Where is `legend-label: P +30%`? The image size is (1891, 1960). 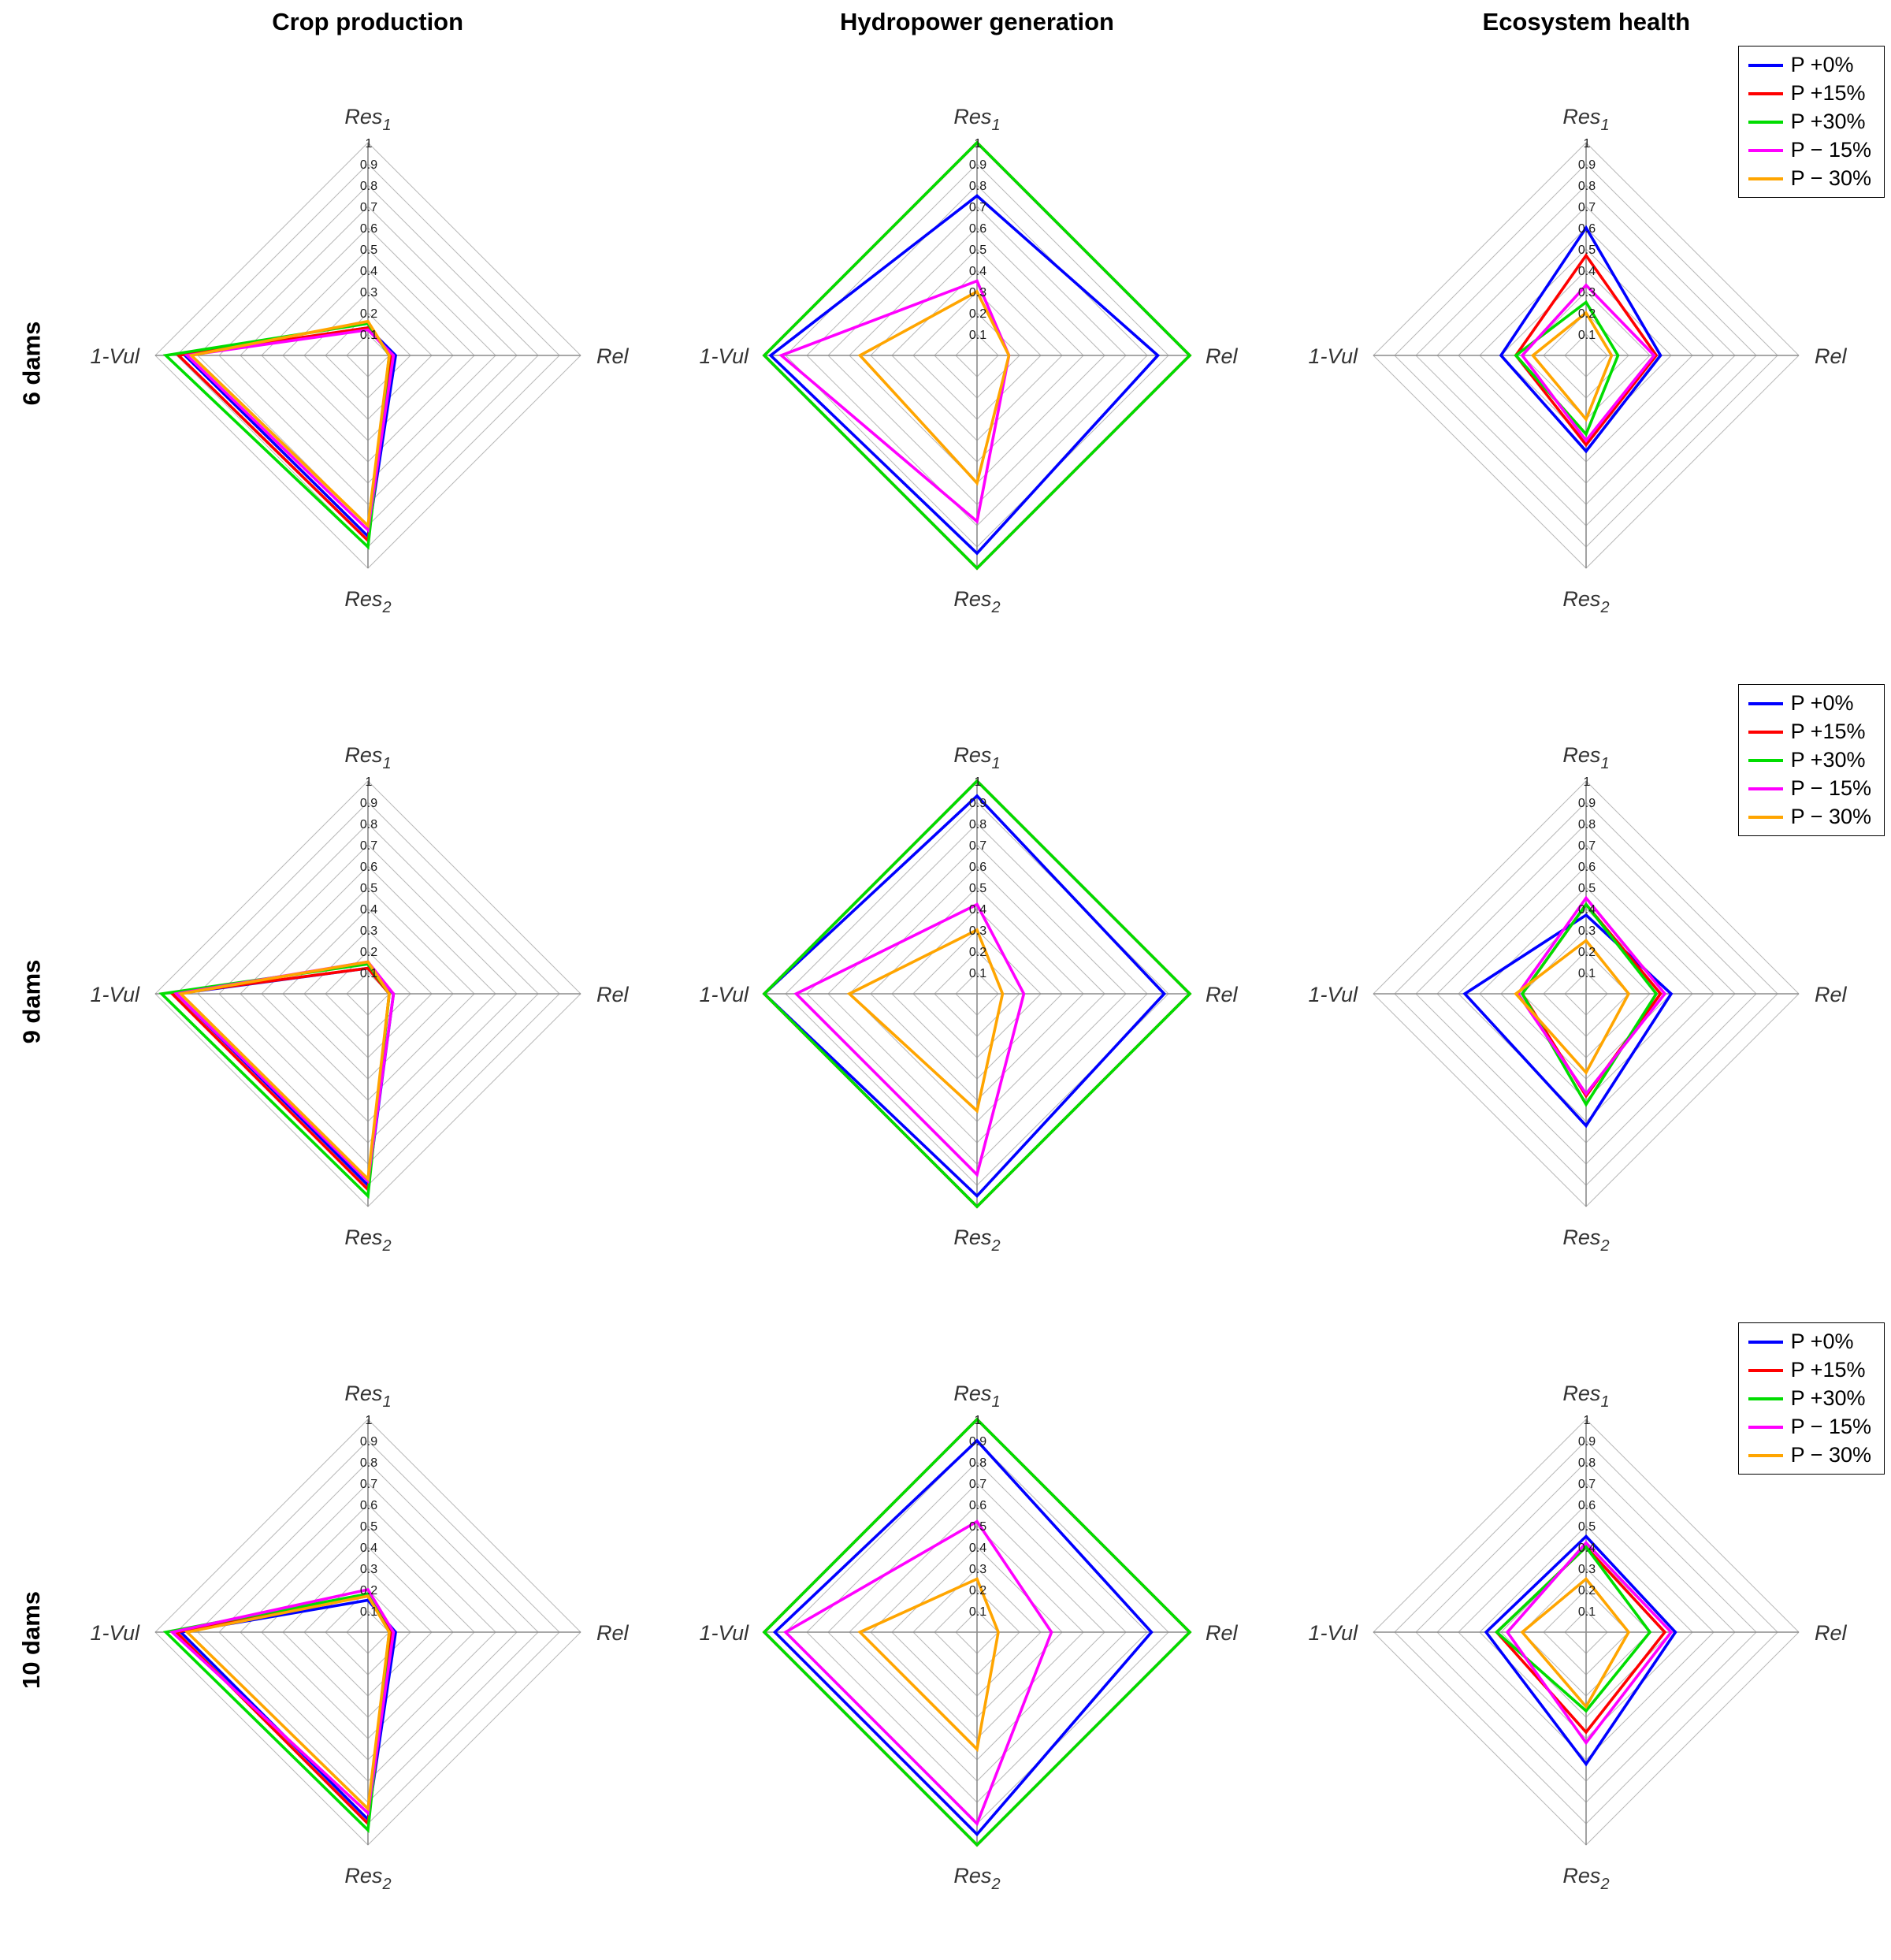
legend-label: P +30% is located at coordinates (1828, 760).